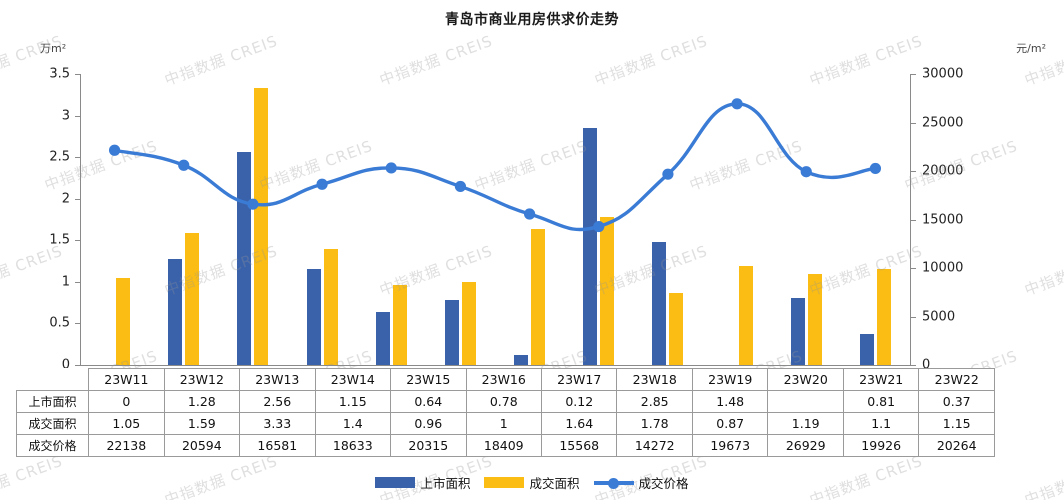 This screenshot has height=500, width=1064. I want to click on table-column-header: 23W18, so click(654, 379).